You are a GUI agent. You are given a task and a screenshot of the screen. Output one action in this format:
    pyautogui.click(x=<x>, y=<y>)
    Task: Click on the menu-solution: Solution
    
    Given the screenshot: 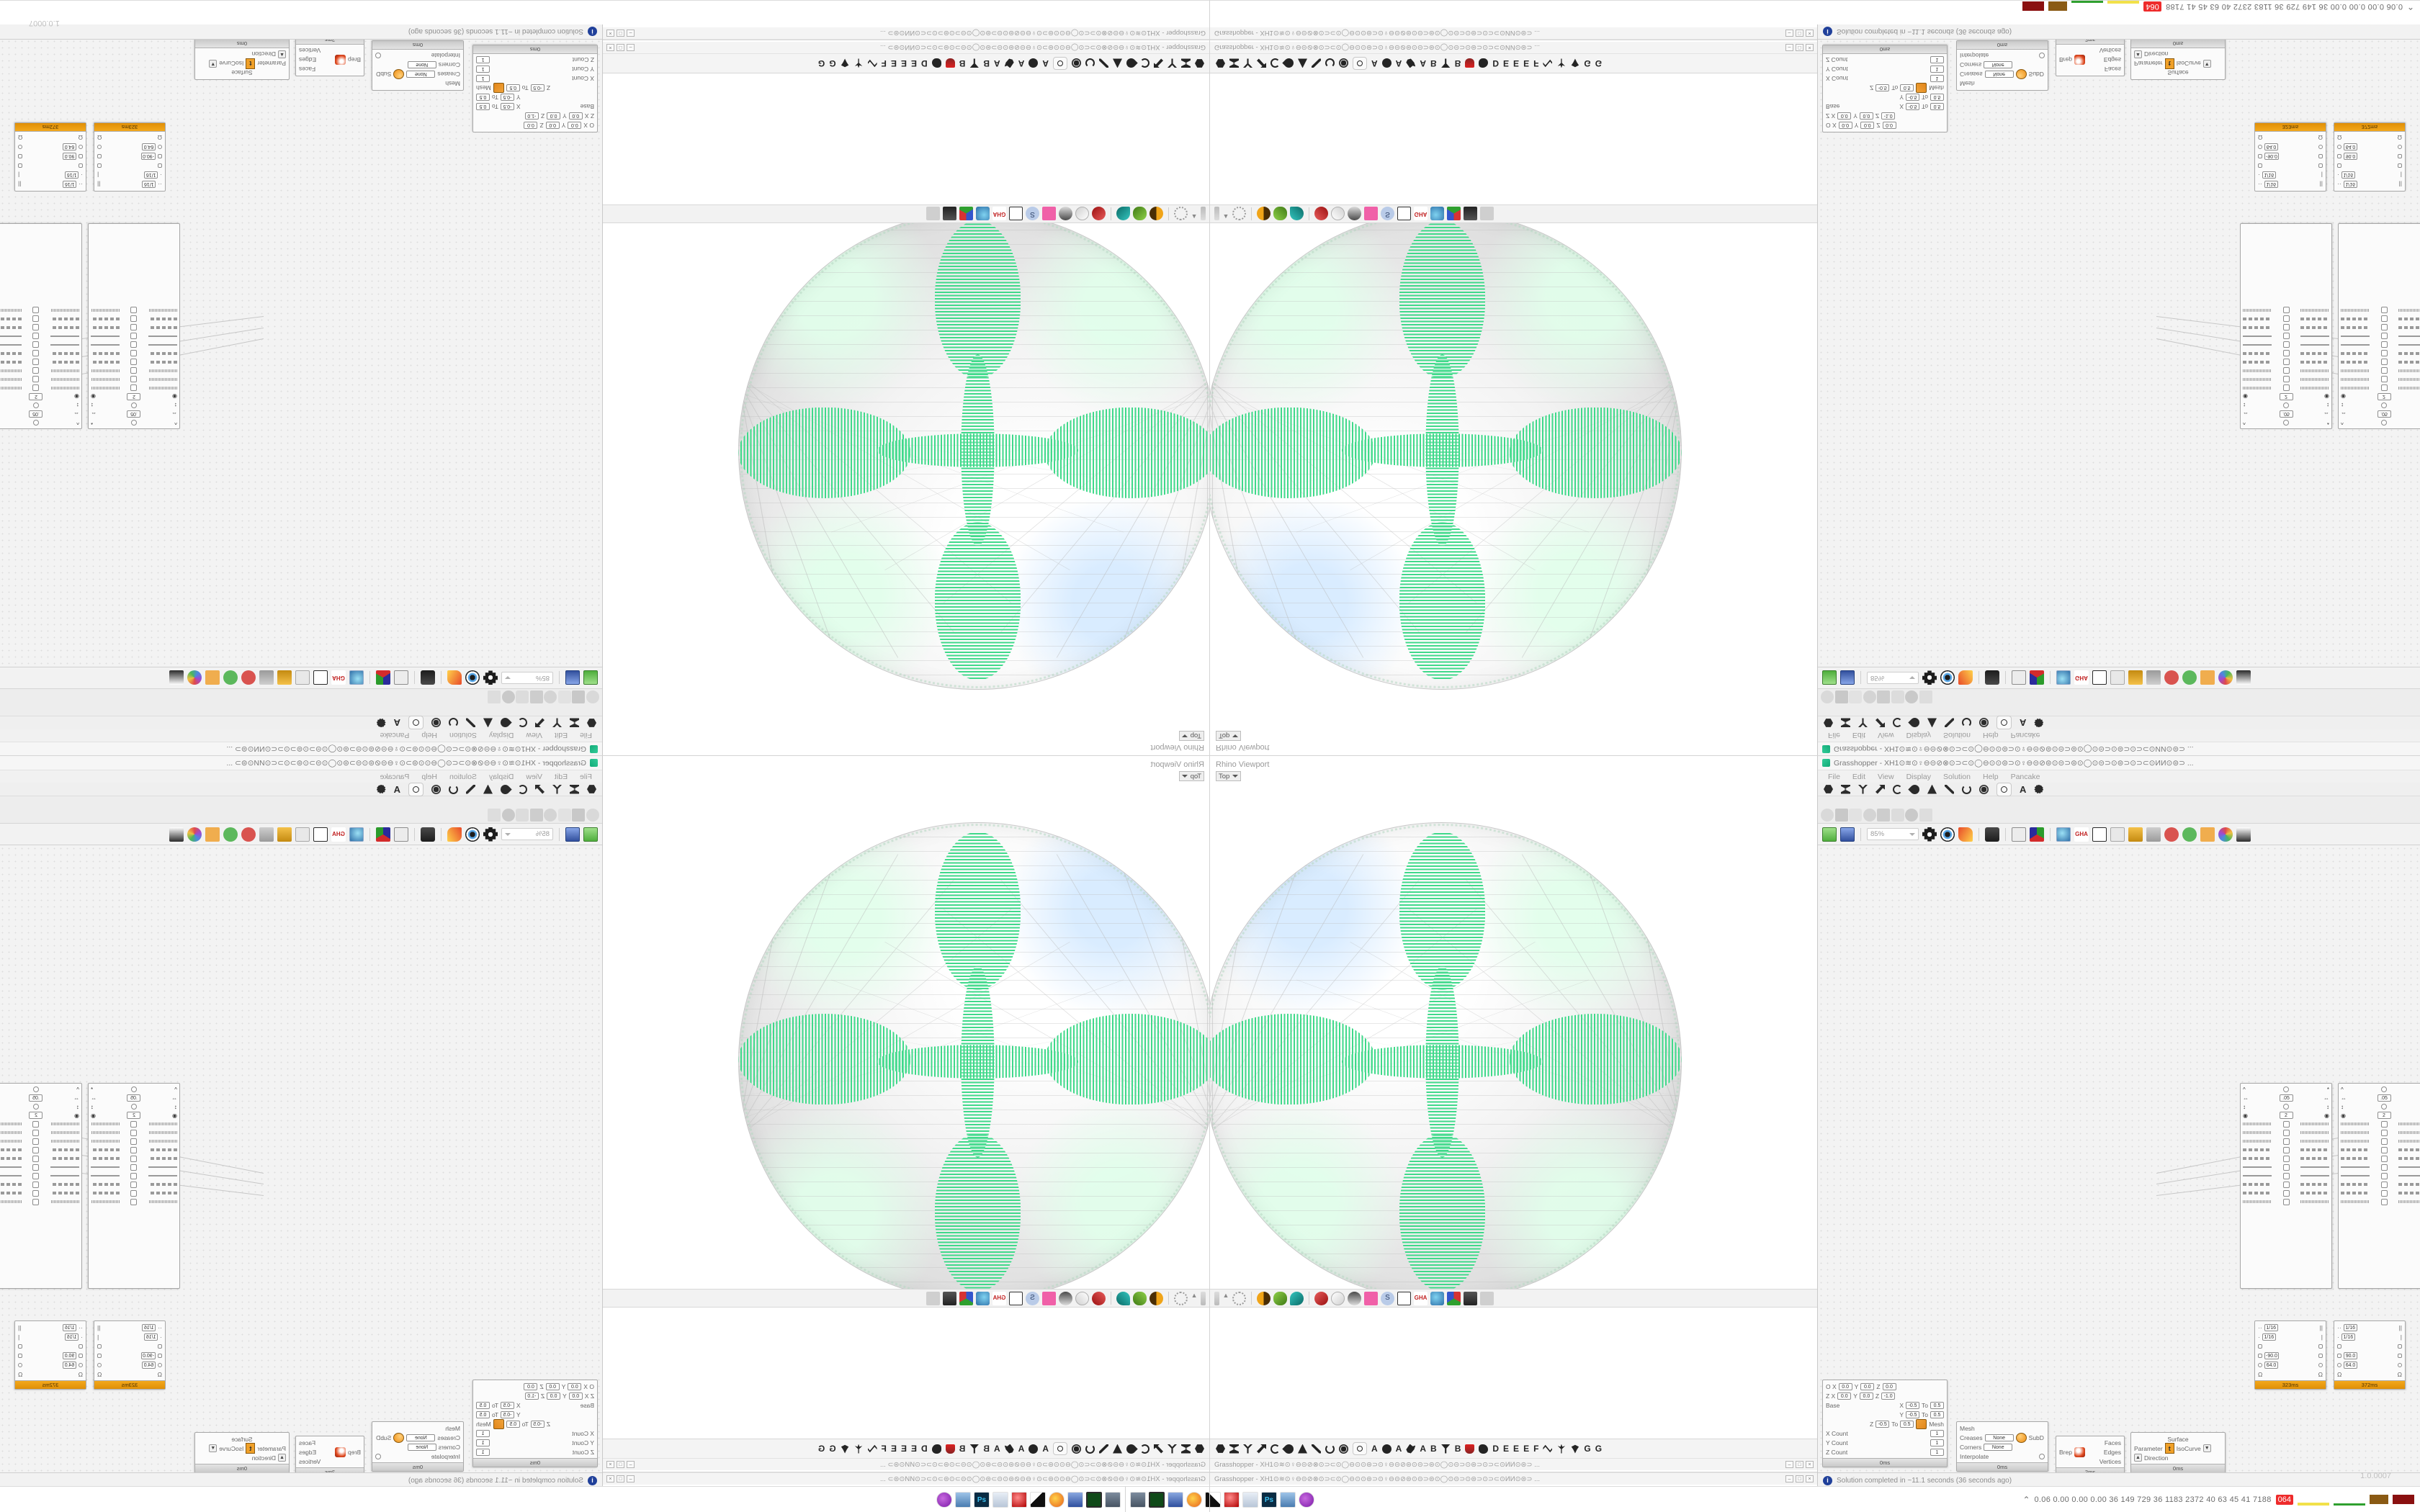 What is the action you would take?
    pyautogui.click(x=1957, y=735)
    